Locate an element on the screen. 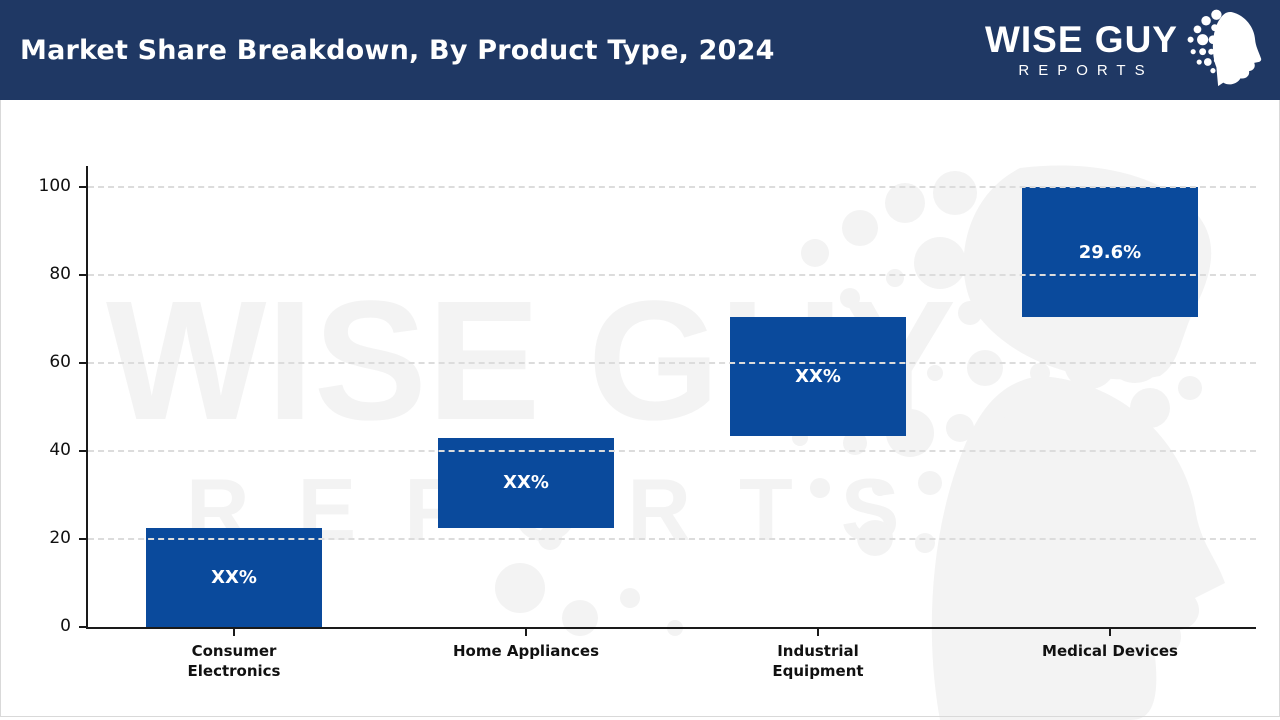 This screenshot has width=1280, height=720. y-tick-label-60: 60 is located at coordinates (60, 362).